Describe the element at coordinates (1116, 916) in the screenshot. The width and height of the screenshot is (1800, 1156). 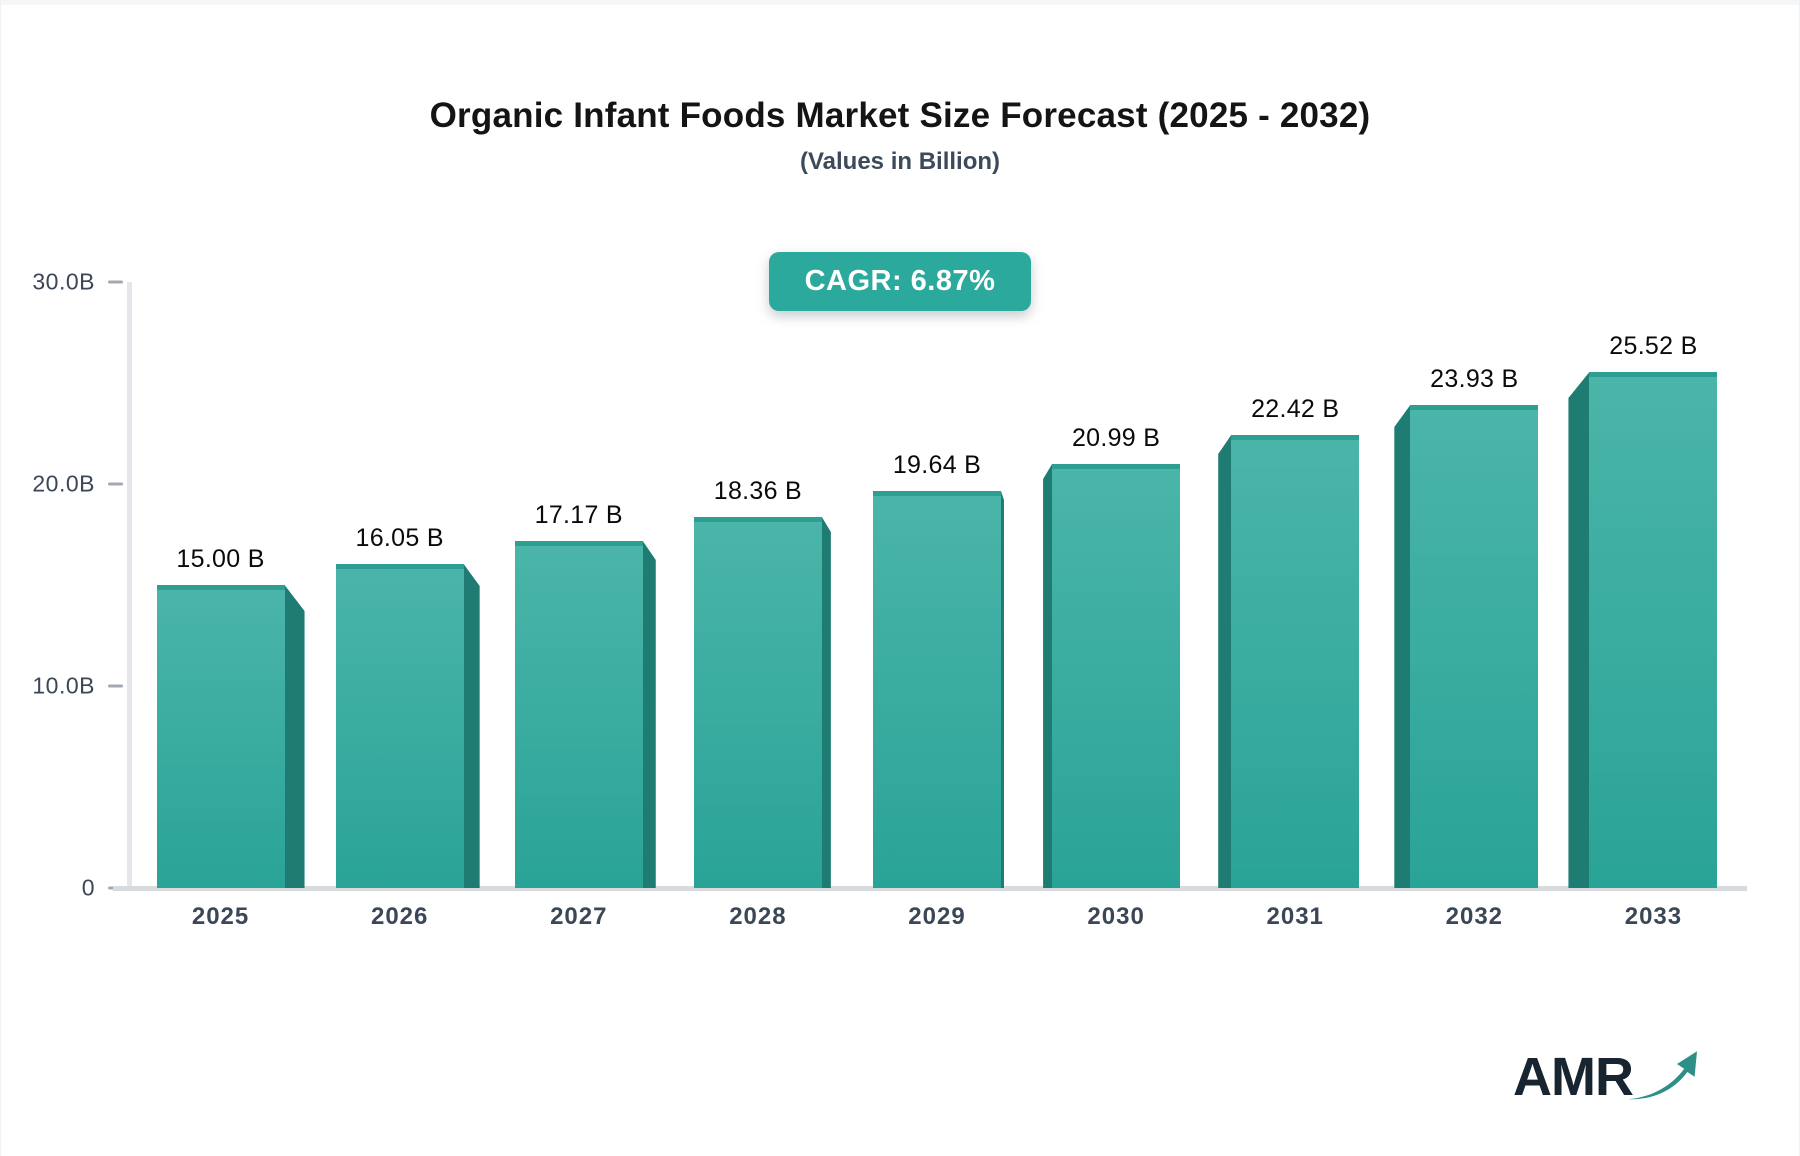
I see `x-tick-label-2030: 2030` at that location.